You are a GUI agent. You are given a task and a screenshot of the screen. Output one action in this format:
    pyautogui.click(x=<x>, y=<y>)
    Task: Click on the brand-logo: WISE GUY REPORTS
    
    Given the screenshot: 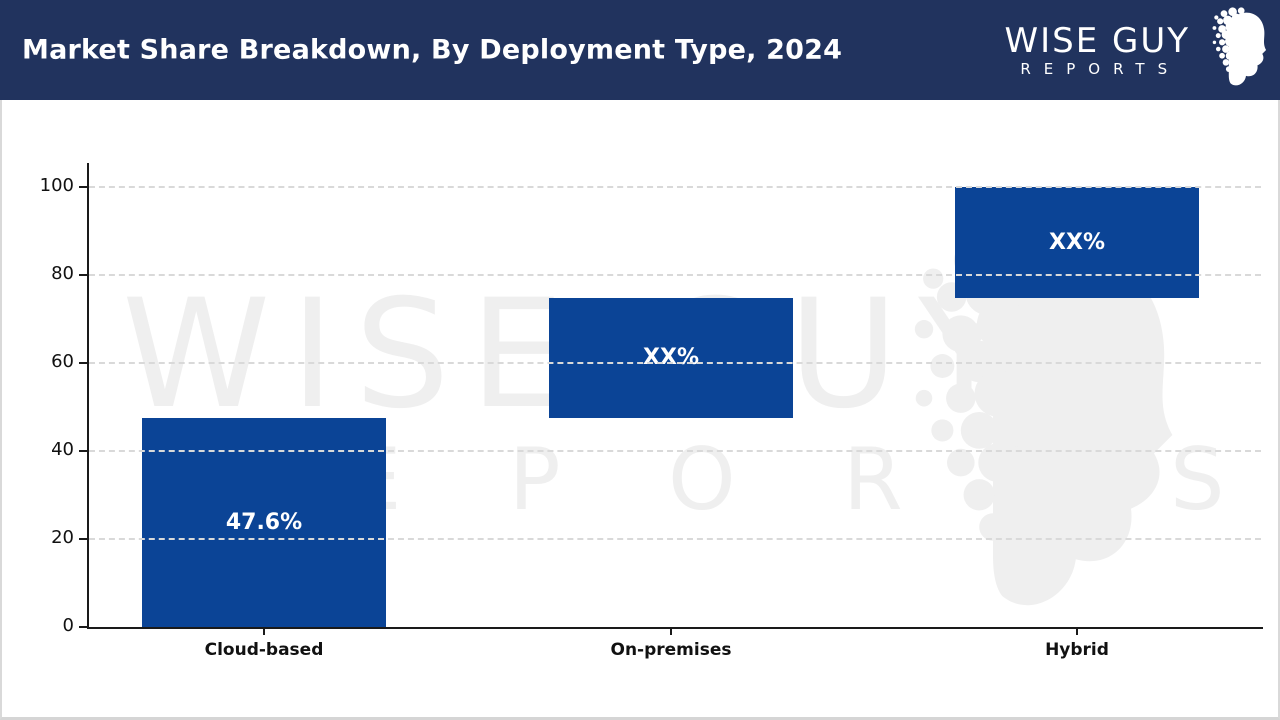 What is the action you would take?
    pyautogui.click(x=1138, y=50)
    